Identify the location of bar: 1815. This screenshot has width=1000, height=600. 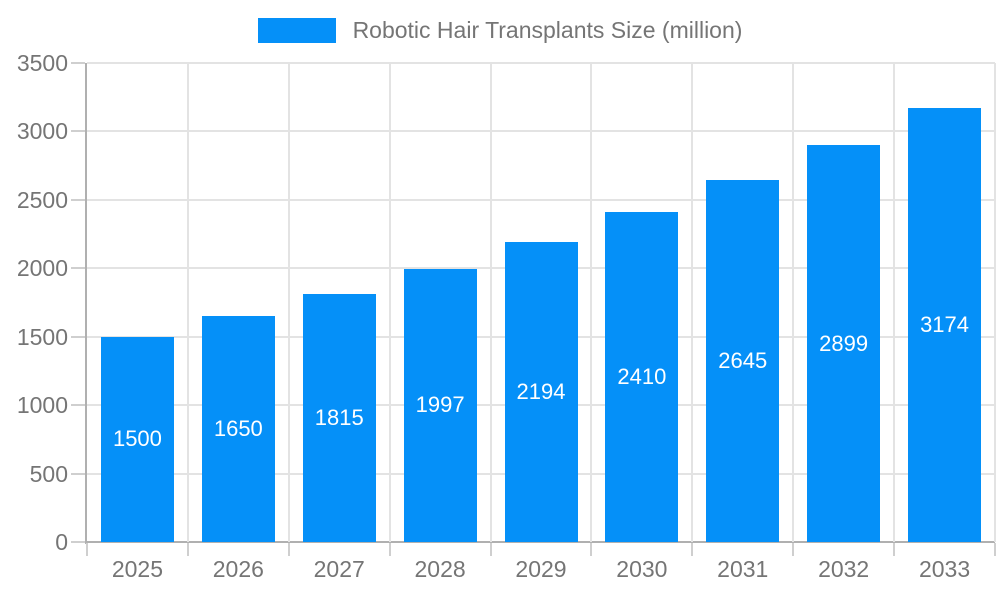
(339, 417).